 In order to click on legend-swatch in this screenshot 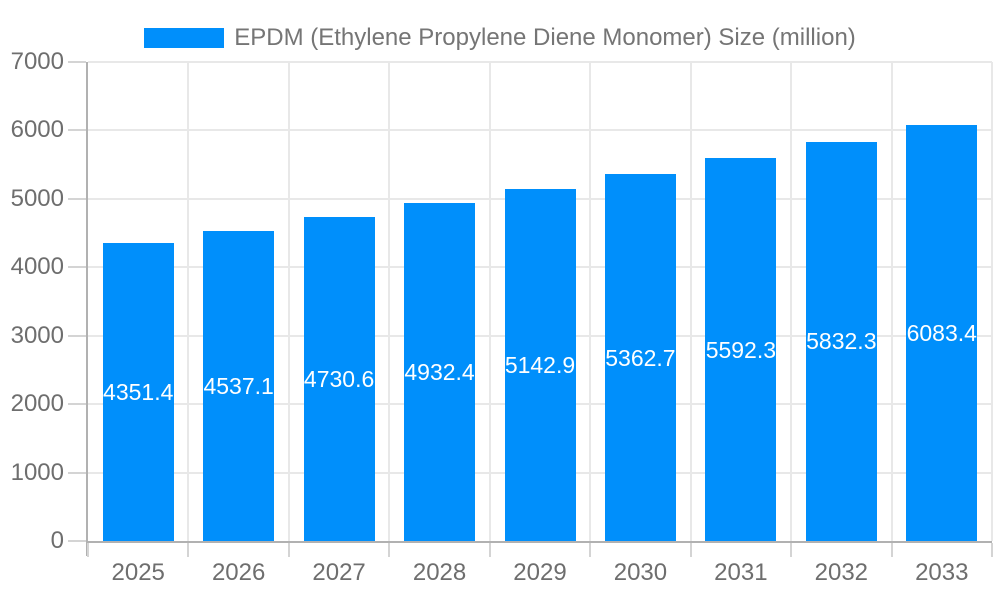, I will do `click(184, 38)`.